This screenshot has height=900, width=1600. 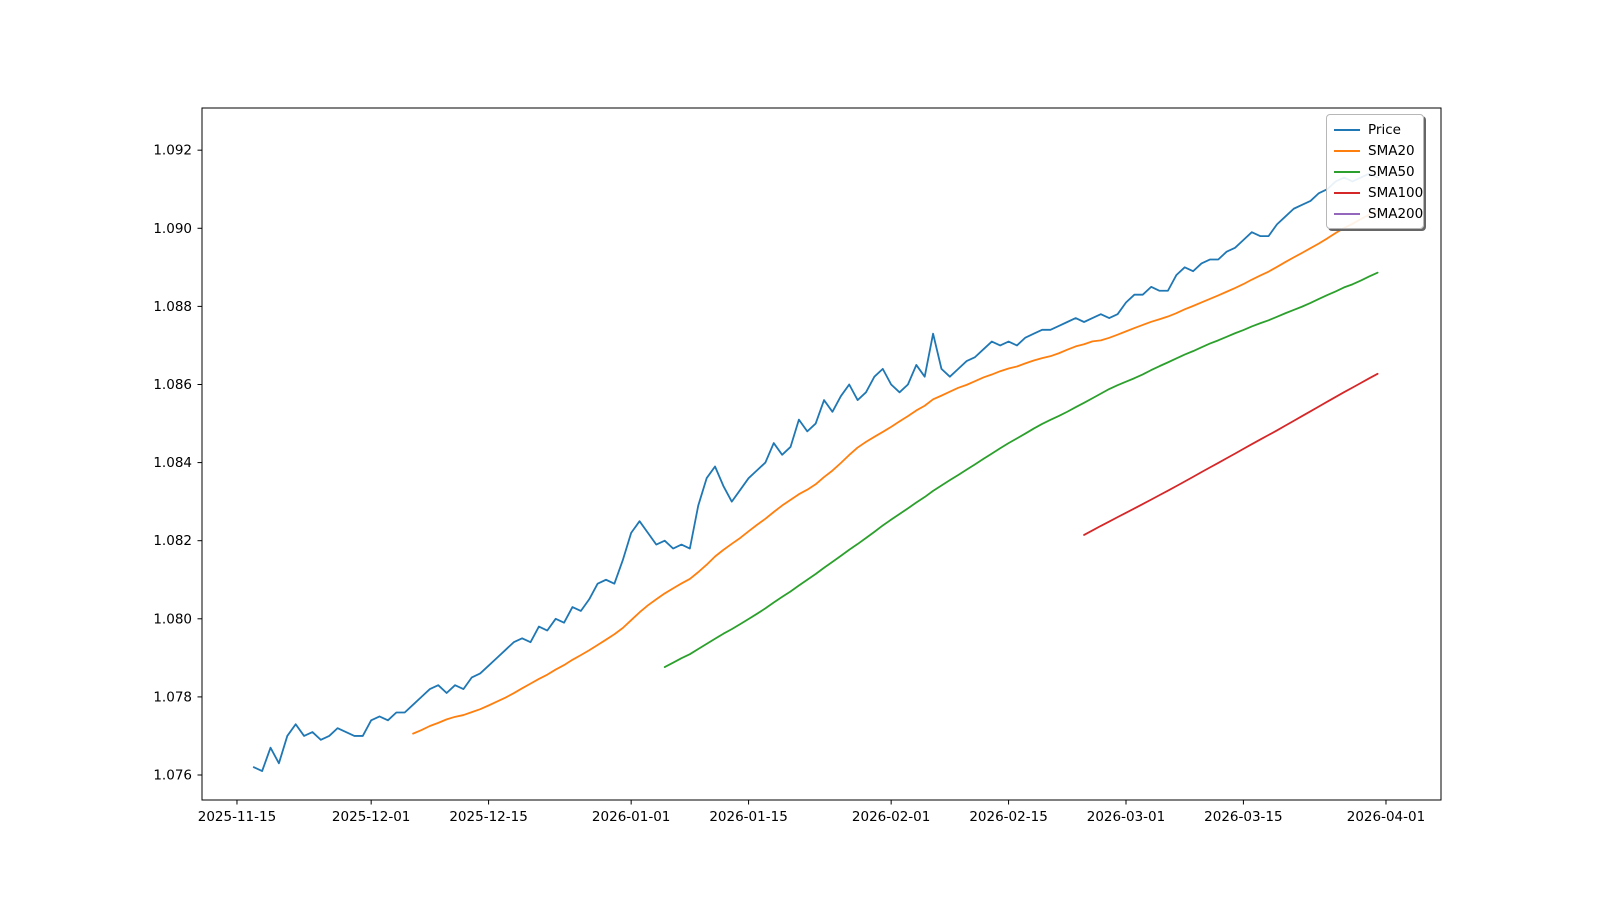 I want to click on series-line-sma100, so click(x=1231, y=454).